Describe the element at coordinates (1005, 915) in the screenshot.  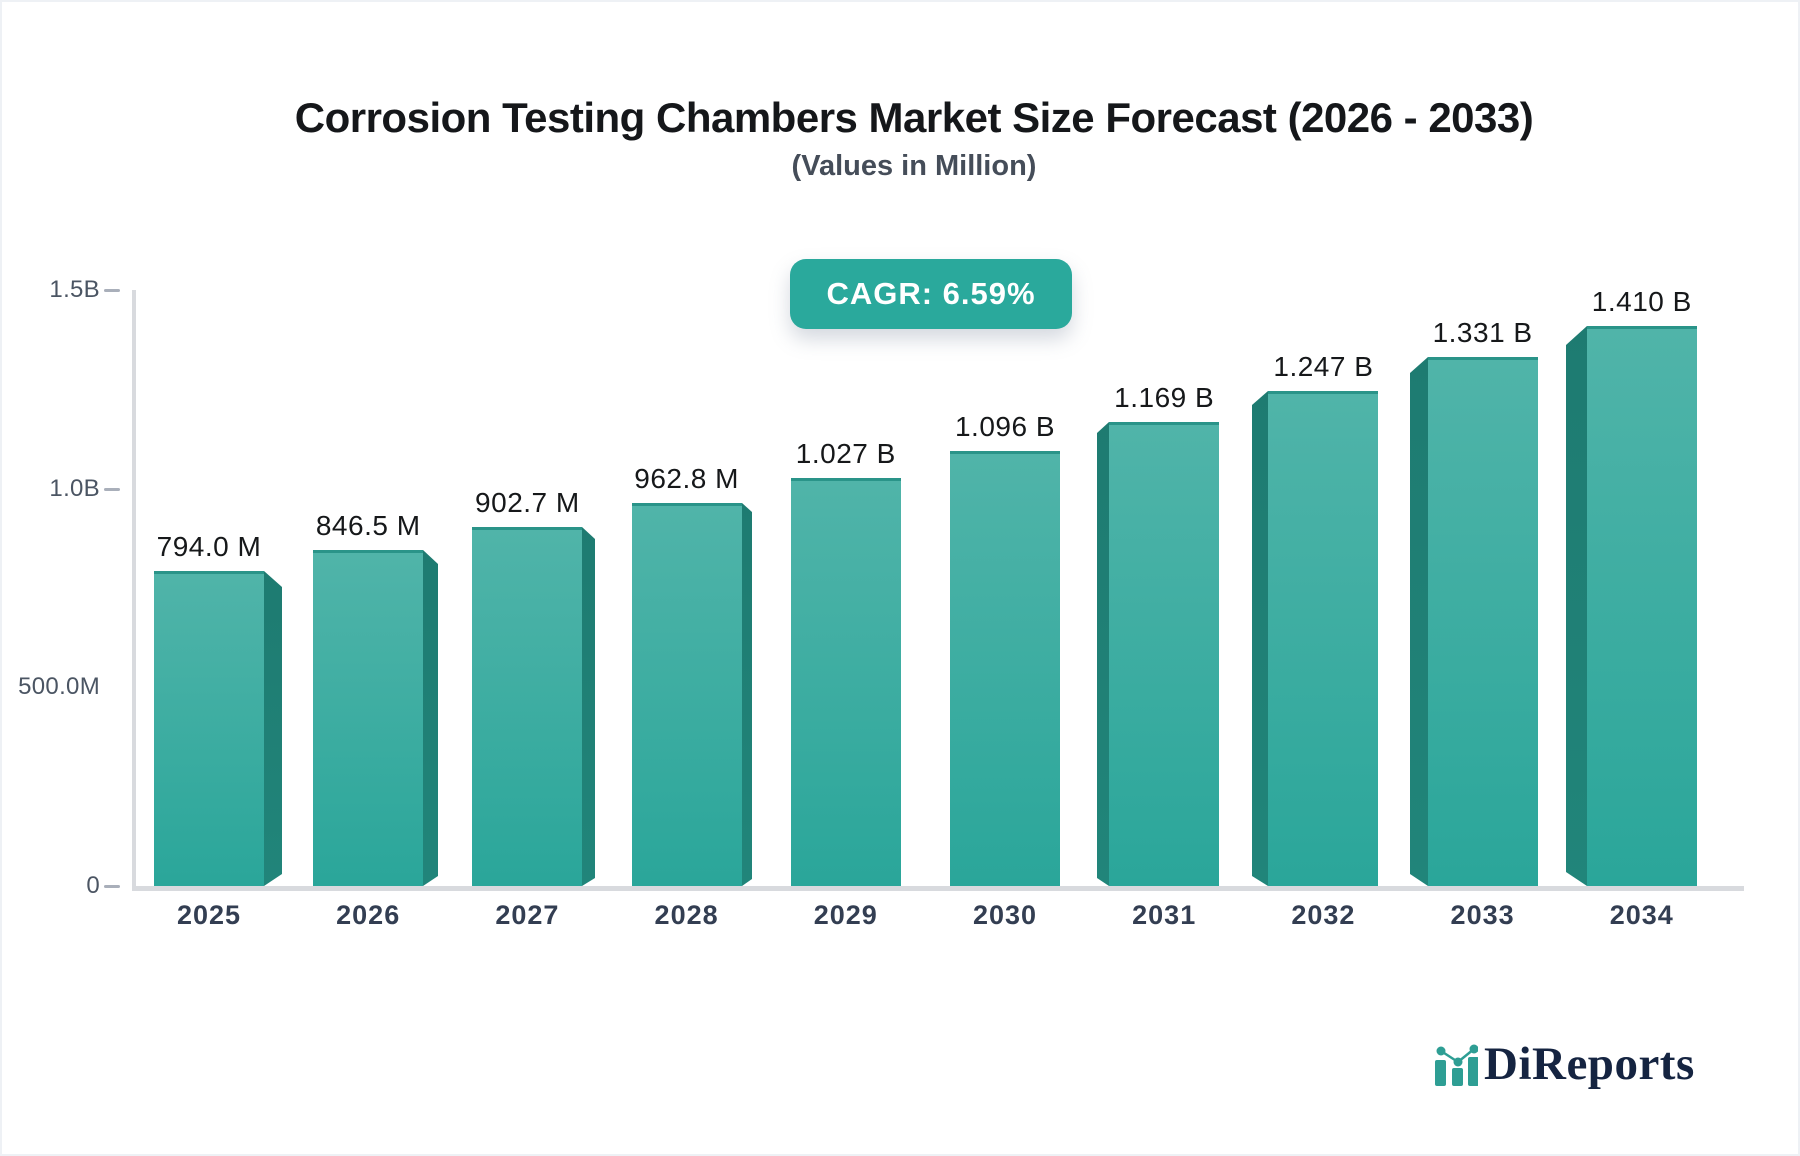
I see `x-tick-label: 2030` at that location.